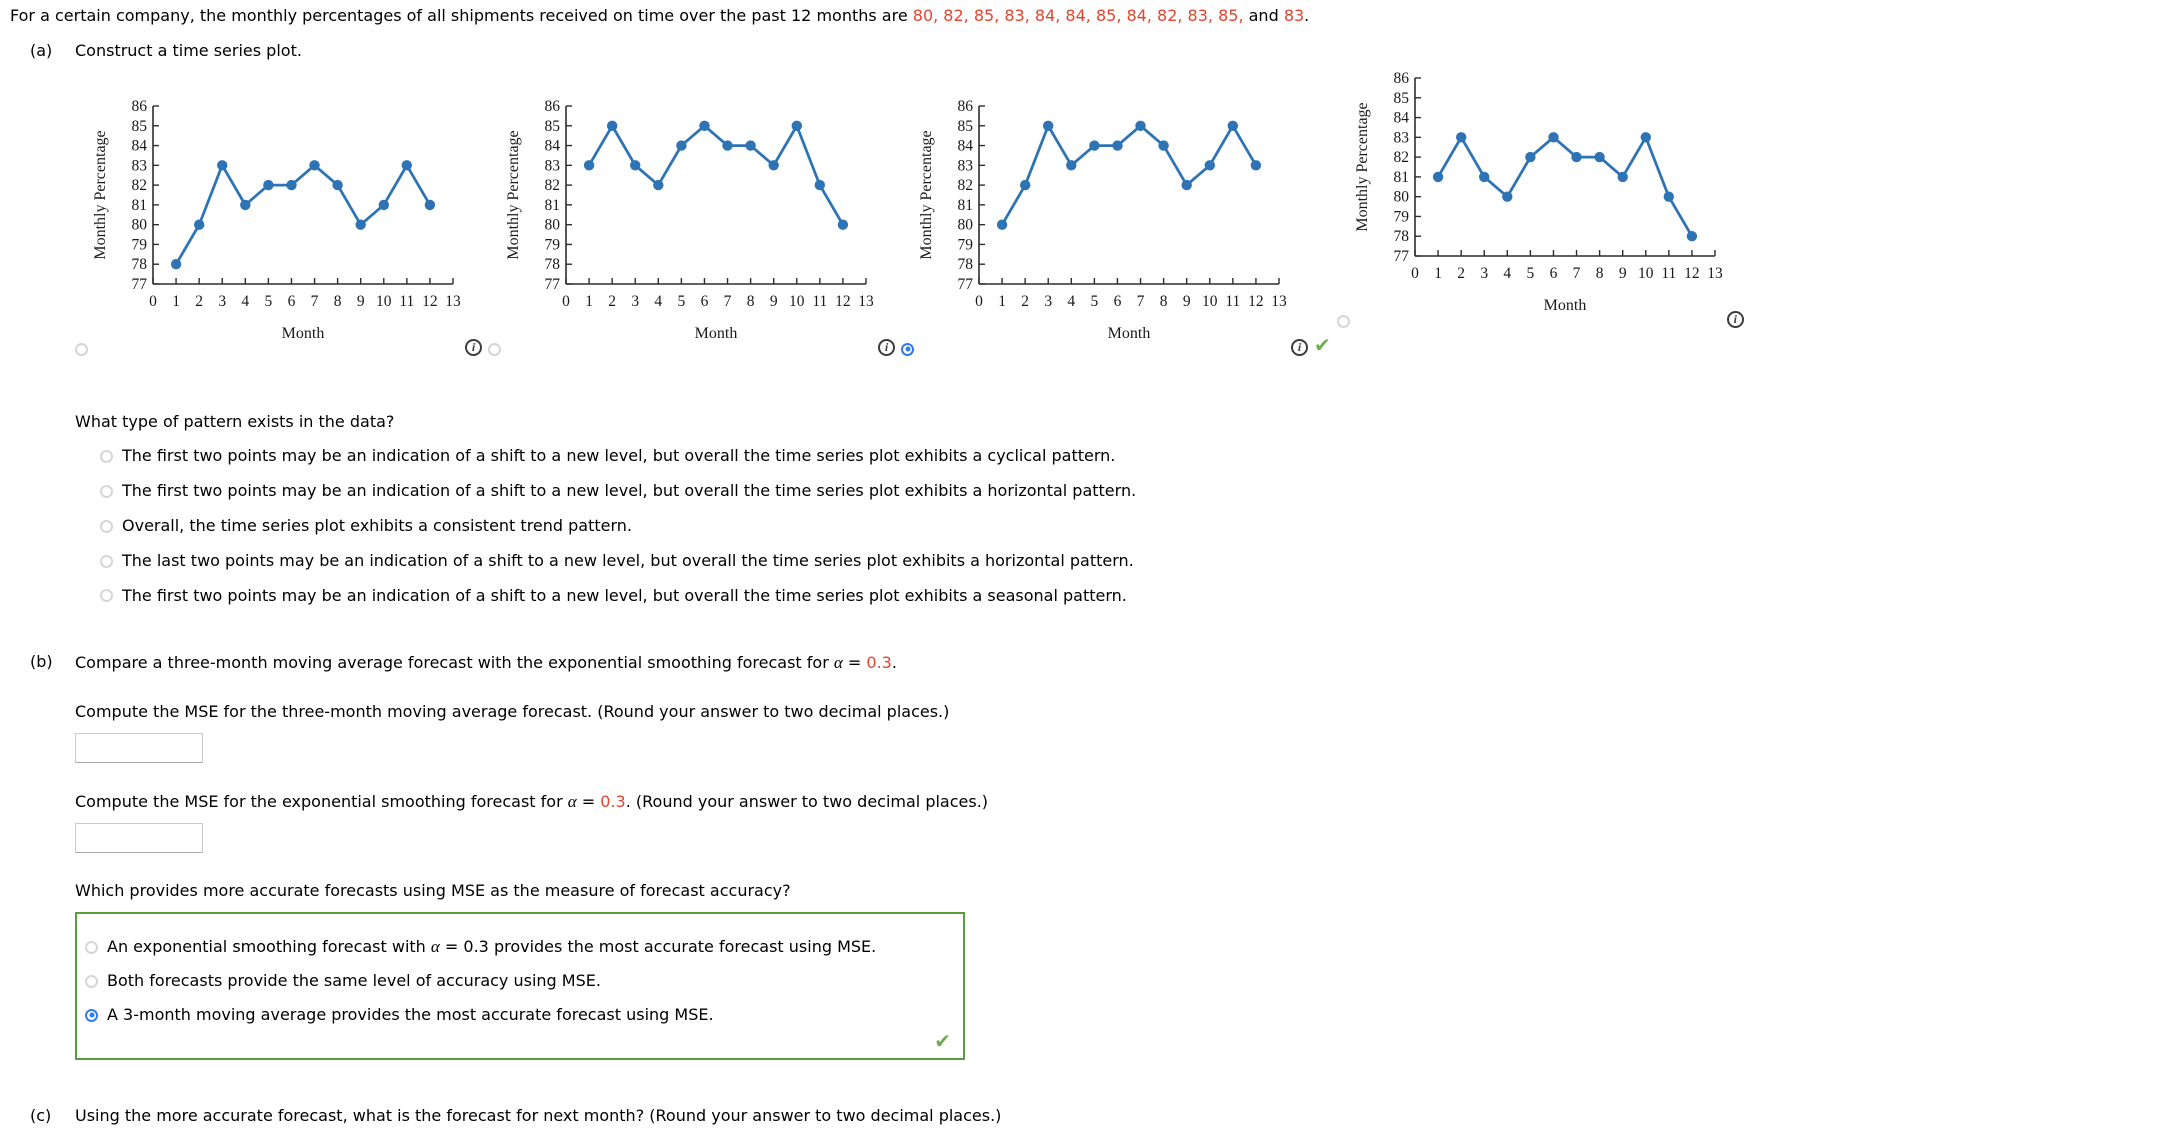  What do you see at coordinates (91, 981) in the screenshot?
I see `accuracy-option-2-radio` at bounding box center [91, 981].